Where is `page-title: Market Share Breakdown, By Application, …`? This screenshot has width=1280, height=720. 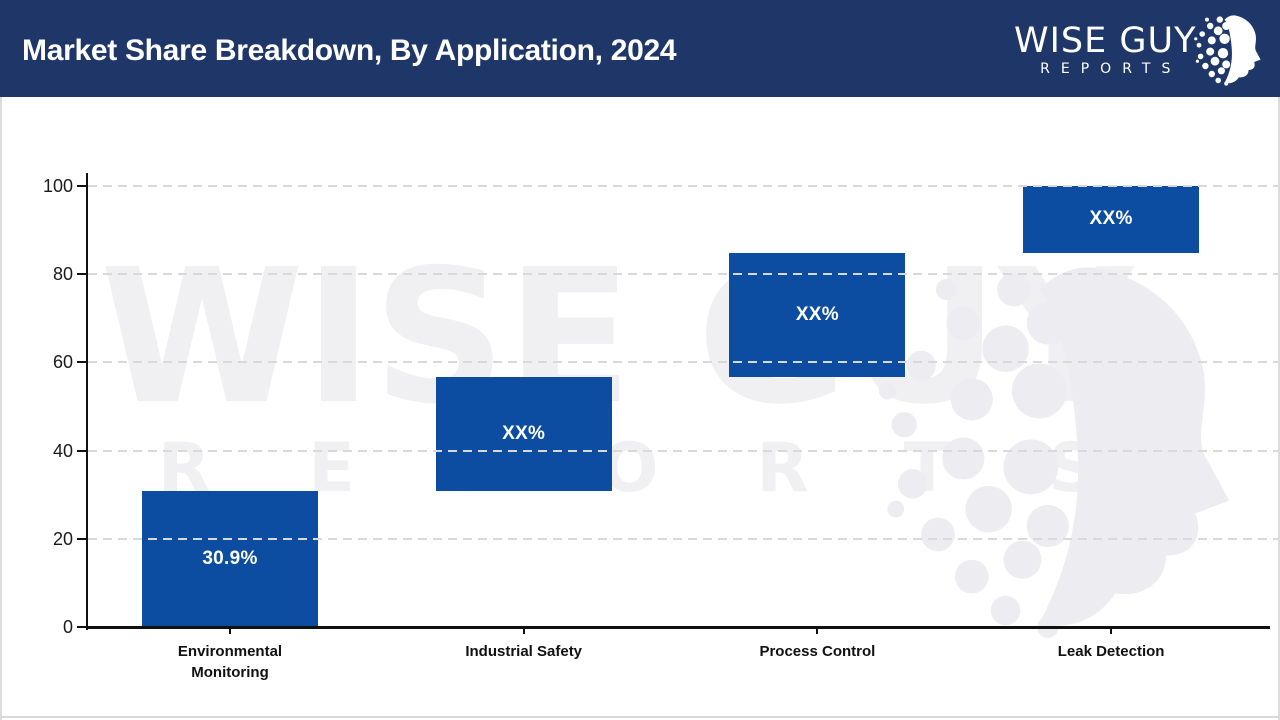
page-title: Market Share Breakdown, By Application, … is located at coordinates (349, 50).